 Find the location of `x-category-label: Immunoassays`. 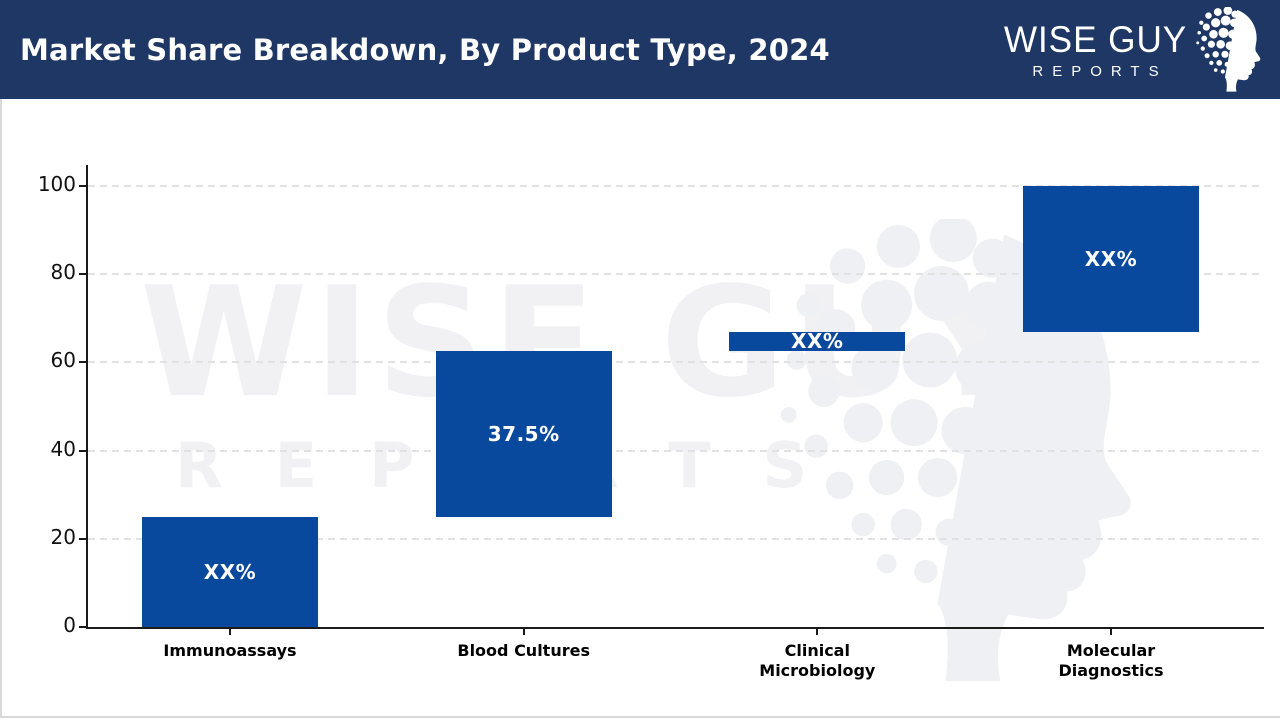

x-category-label: Immunoassays is located at coordinates (230, 650).